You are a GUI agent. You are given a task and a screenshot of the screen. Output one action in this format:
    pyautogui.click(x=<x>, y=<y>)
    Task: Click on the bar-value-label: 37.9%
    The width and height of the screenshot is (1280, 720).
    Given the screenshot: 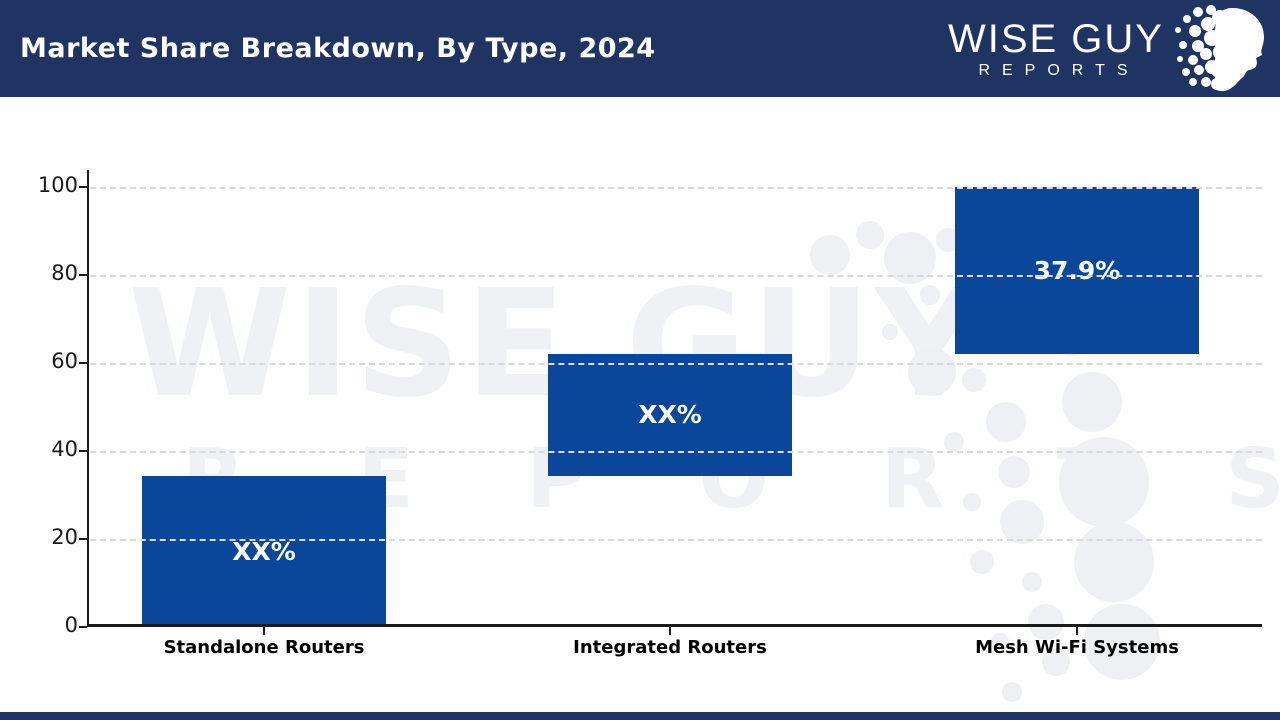 What is the action you would take?
    pyautogui.click(x=1077, y=270)
    